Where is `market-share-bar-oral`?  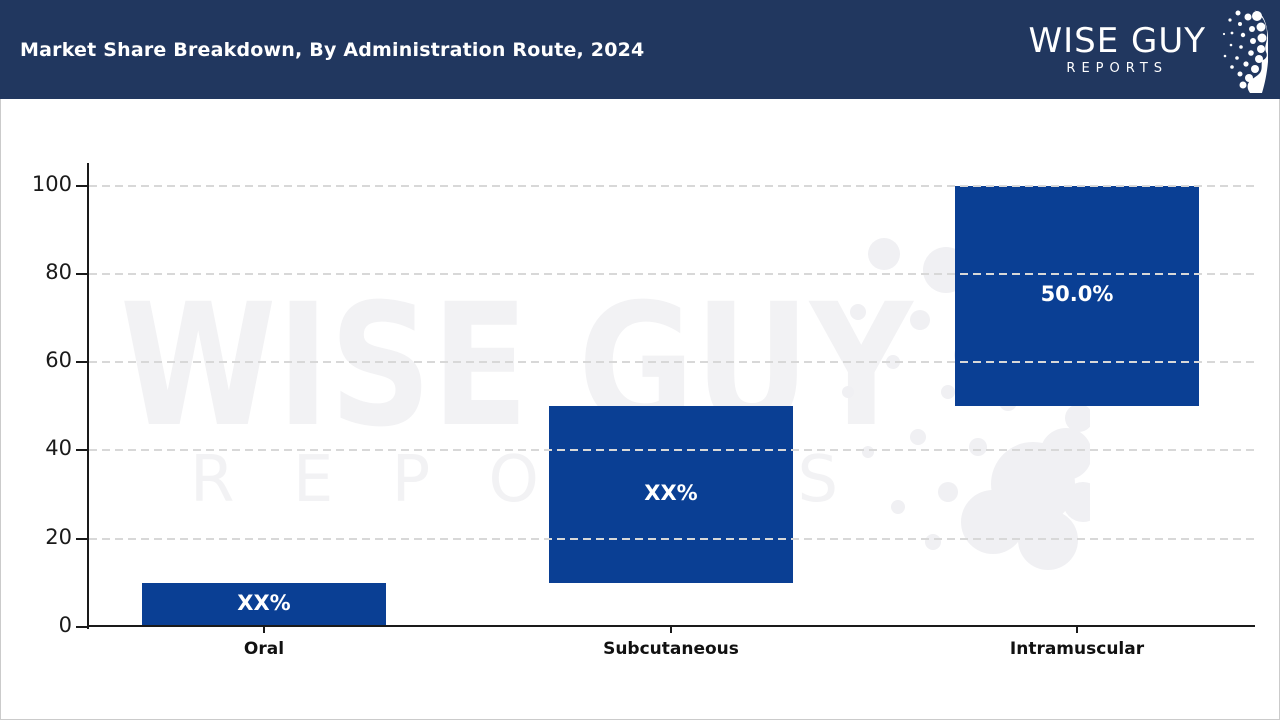 market-share-bar-oral is located at coordinates (264, 604).